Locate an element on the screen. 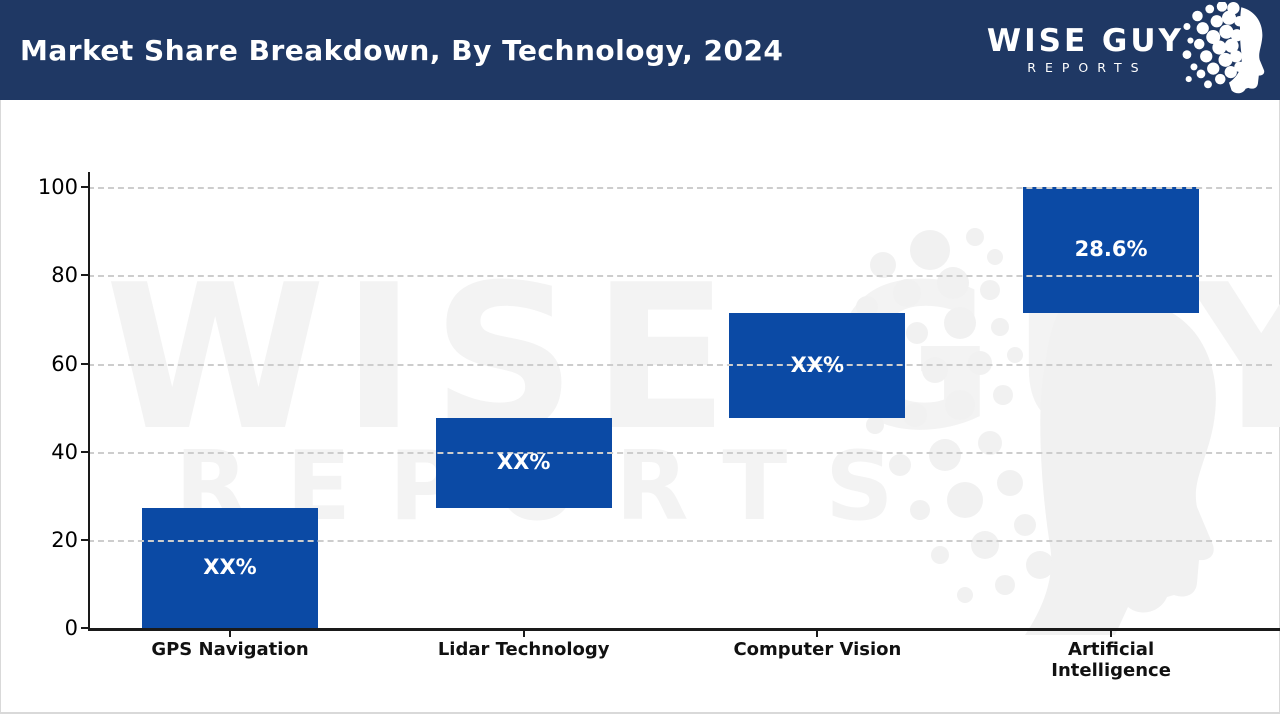  x-category-label: GPS Navigation is located at coordinates (230, 649).